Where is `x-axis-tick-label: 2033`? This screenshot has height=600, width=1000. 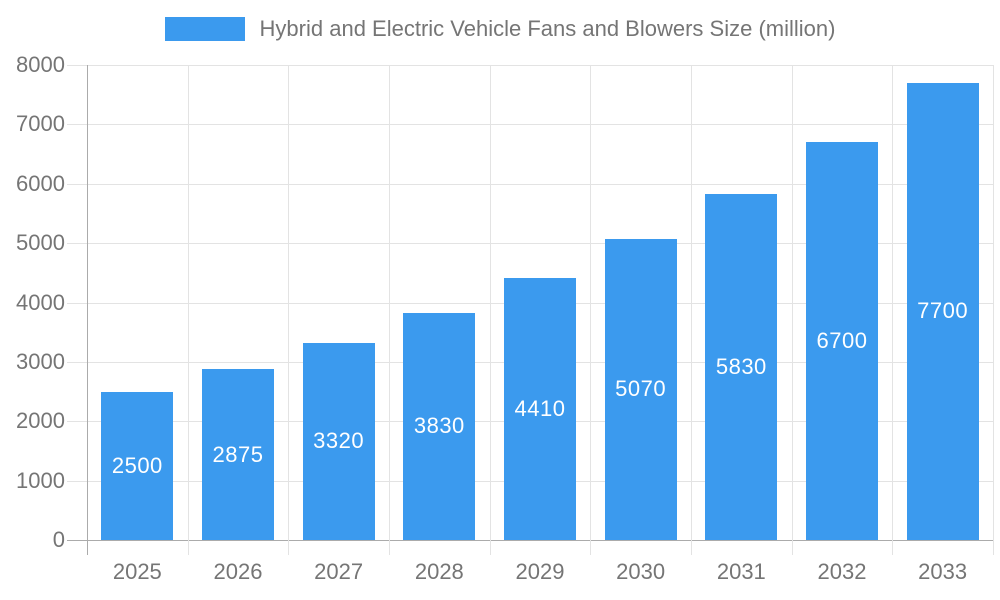 x-axis-tick-label: 2033 is located at coordinates (943, 571).